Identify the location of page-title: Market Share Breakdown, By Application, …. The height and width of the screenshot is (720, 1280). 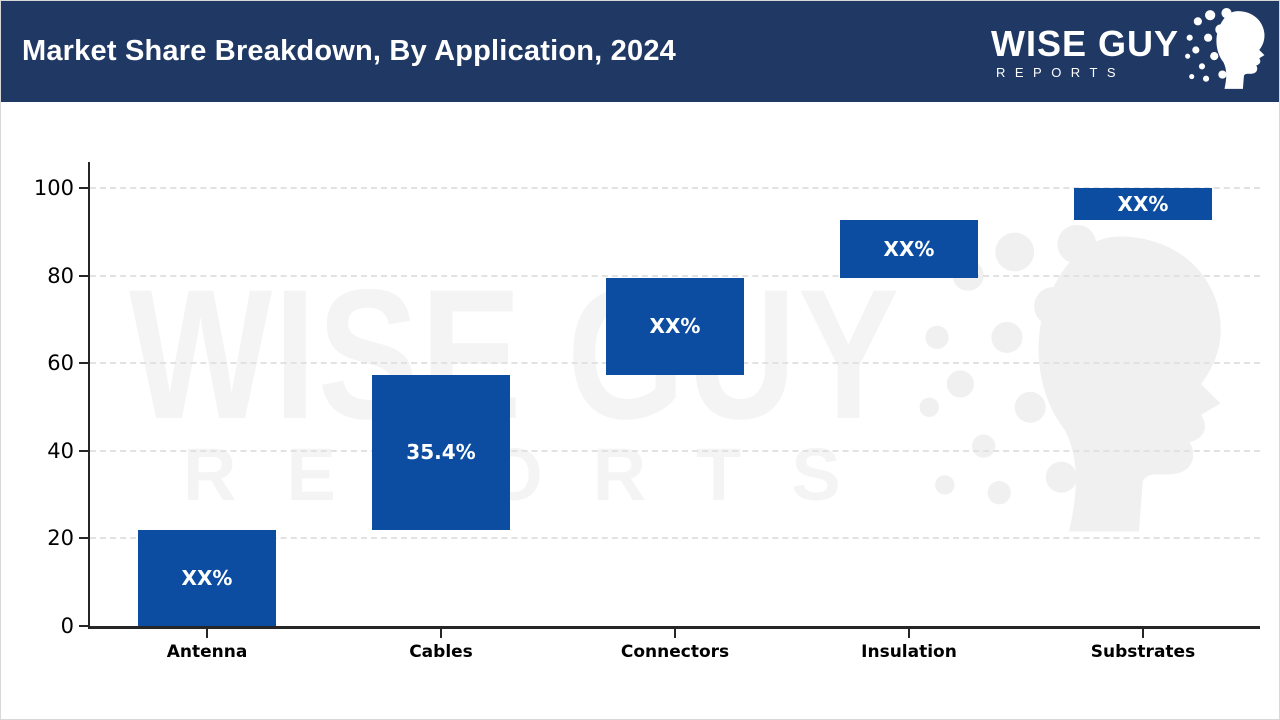
(349, 51).